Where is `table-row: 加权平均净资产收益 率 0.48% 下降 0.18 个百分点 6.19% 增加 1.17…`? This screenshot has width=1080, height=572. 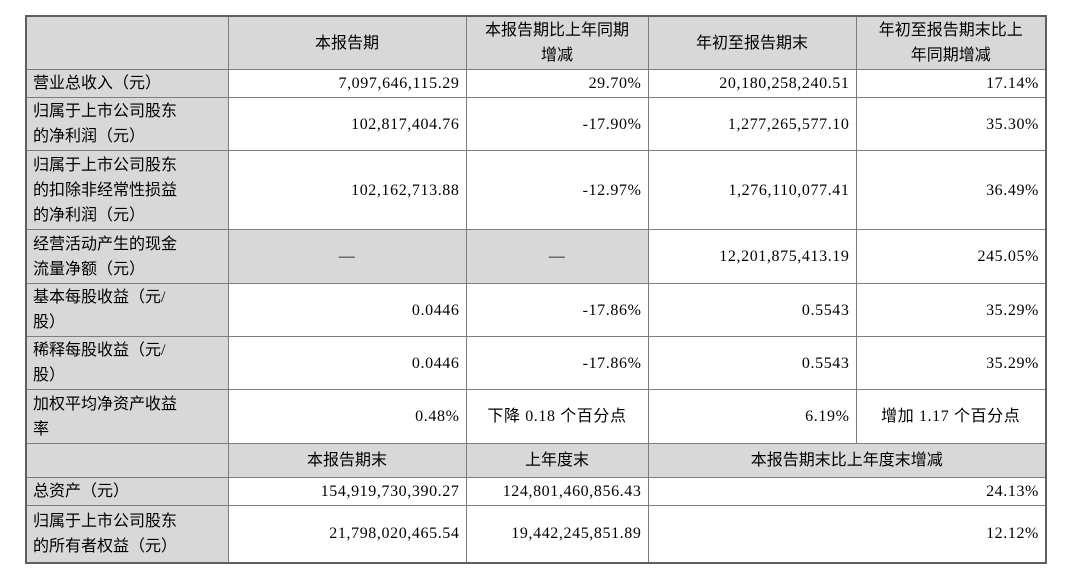 table-row: 加权平均净资产收益 率 0.48% 下降 0.18 个百分点 6.19% 增加 1.17… is located at coordinates (536, 416).